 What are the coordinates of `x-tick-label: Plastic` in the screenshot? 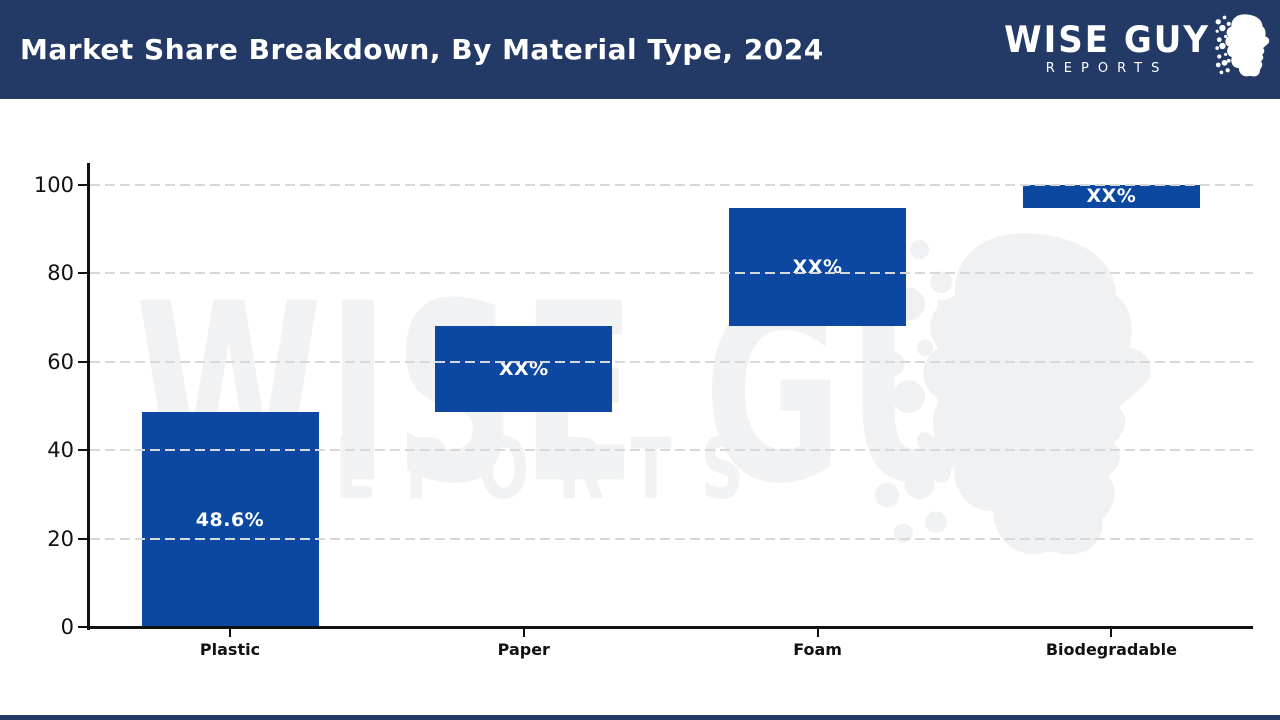 It's located at (230, 649).